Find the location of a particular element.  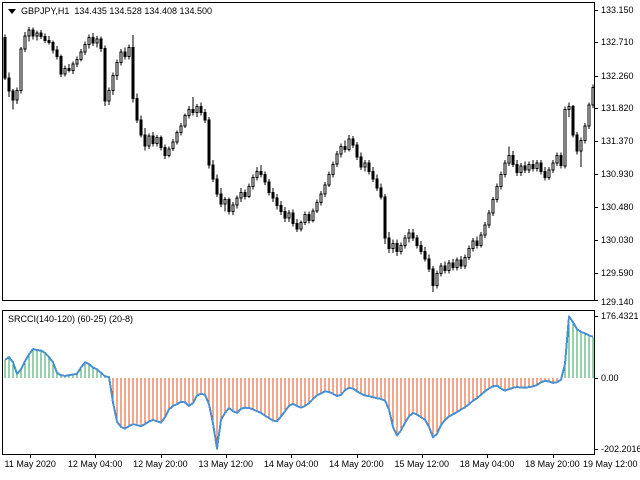

ohlc-readout: 134.435 134.528 134.408 134.500 is located at coordinates (143, 11).